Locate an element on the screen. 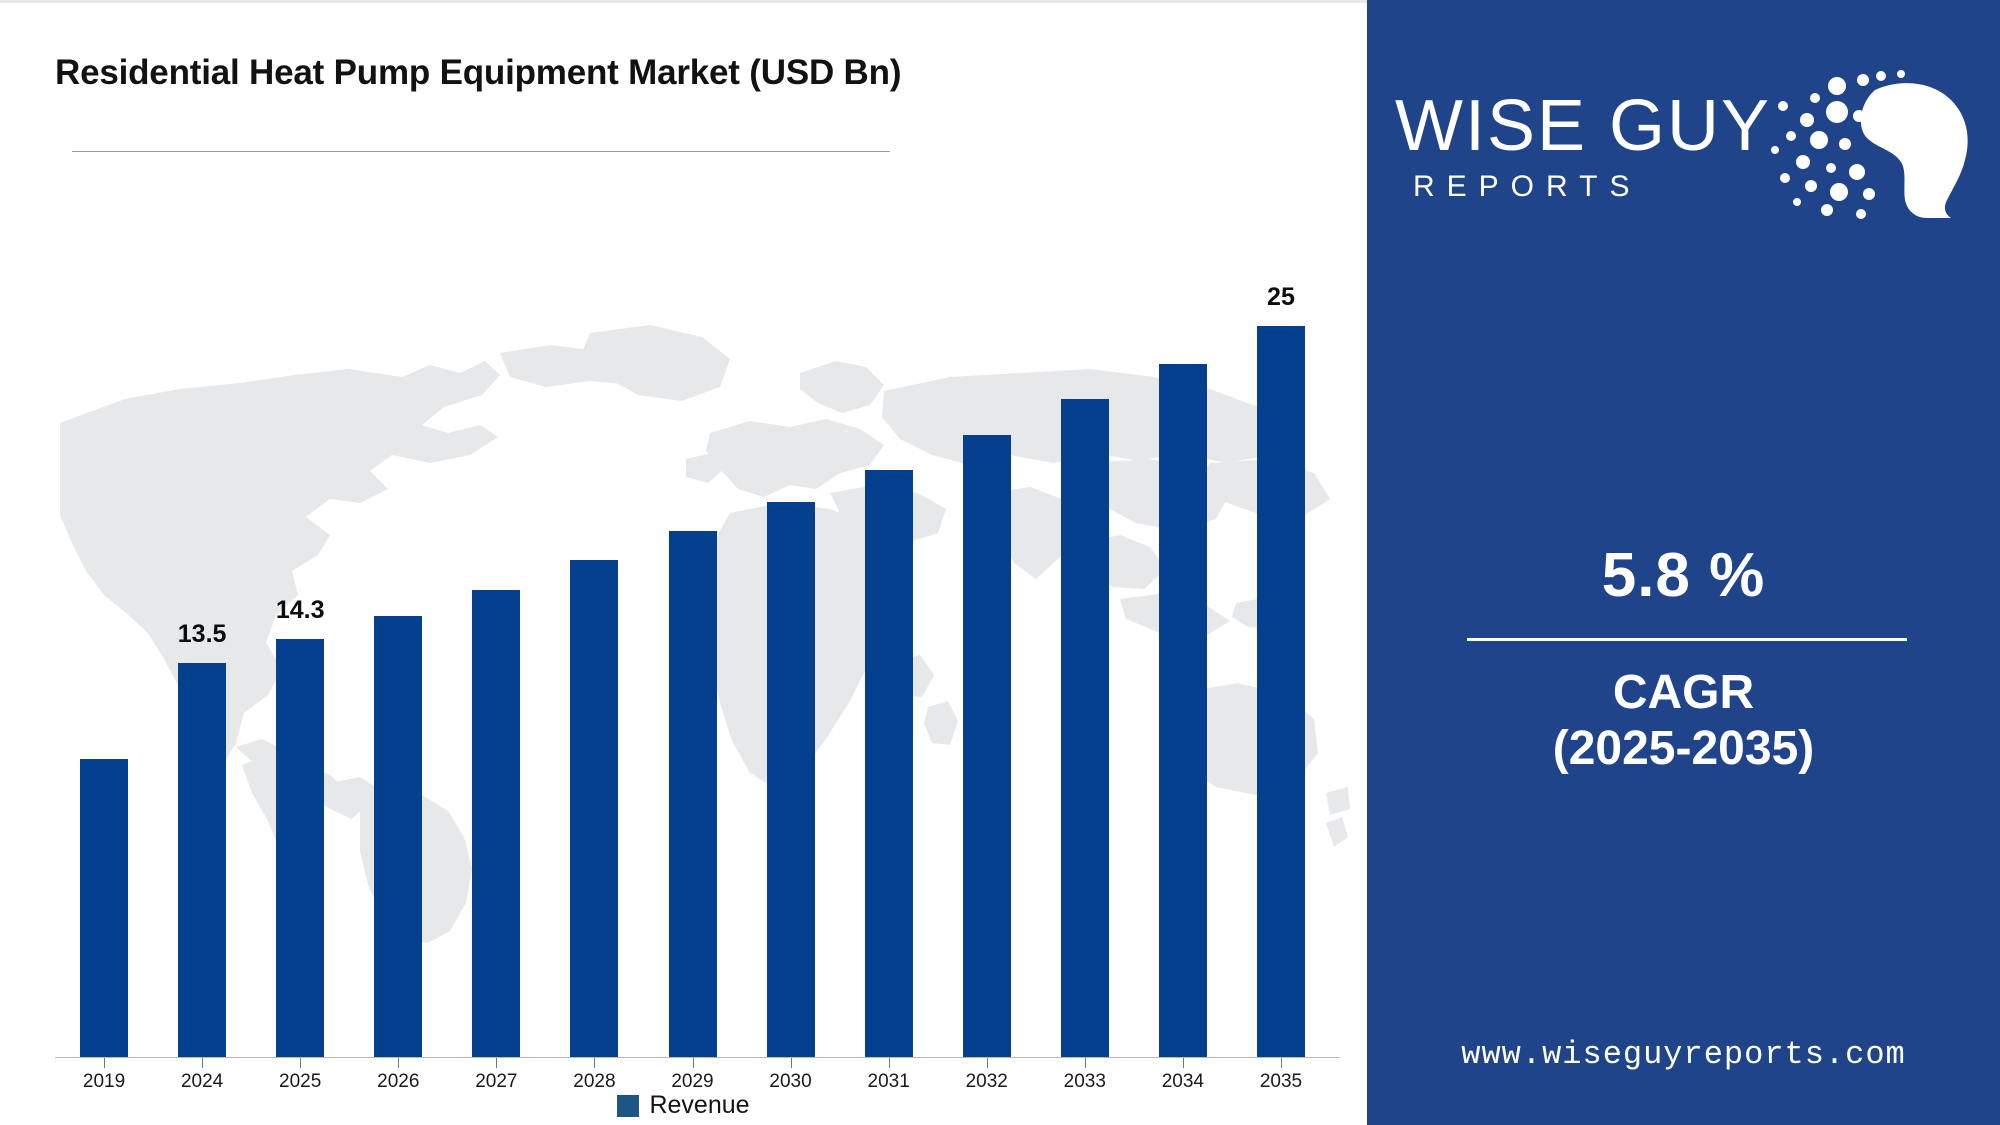  tick-label-2026: 2026 is located at coordinates (398, 1081).